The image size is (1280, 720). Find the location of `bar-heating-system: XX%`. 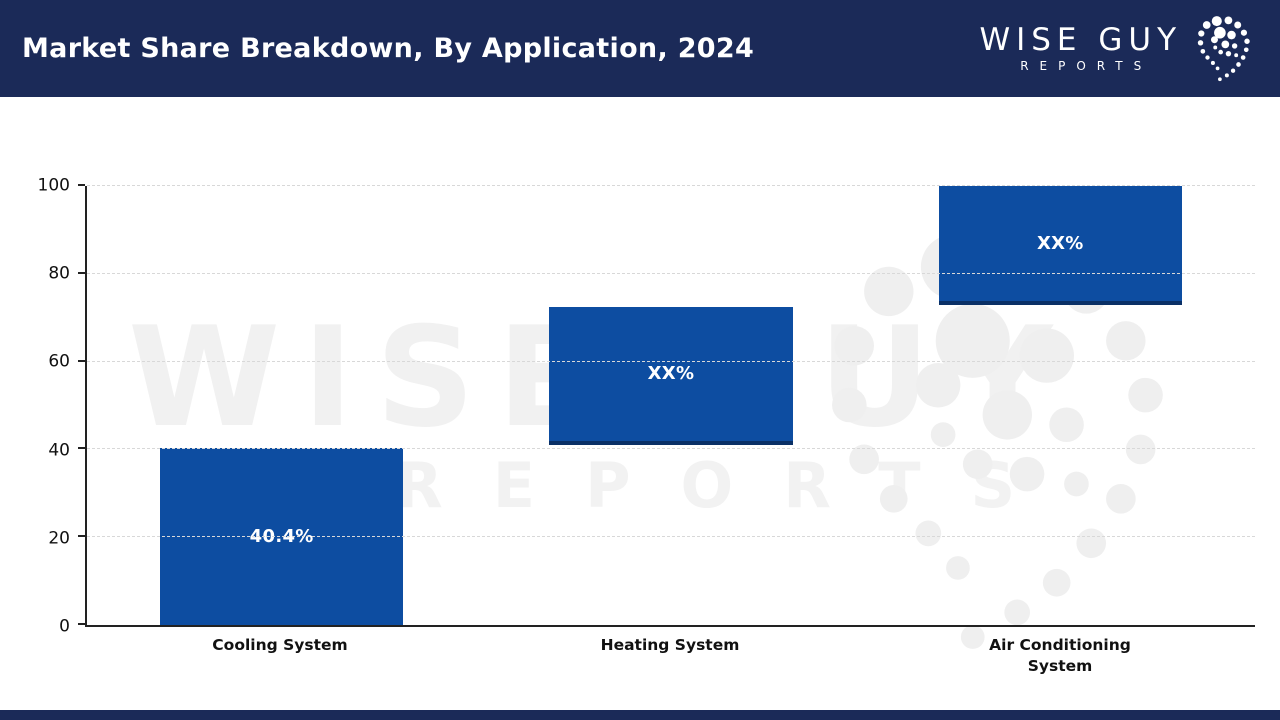

bar-heating-system: XX% is located at coordinates (671, 376).